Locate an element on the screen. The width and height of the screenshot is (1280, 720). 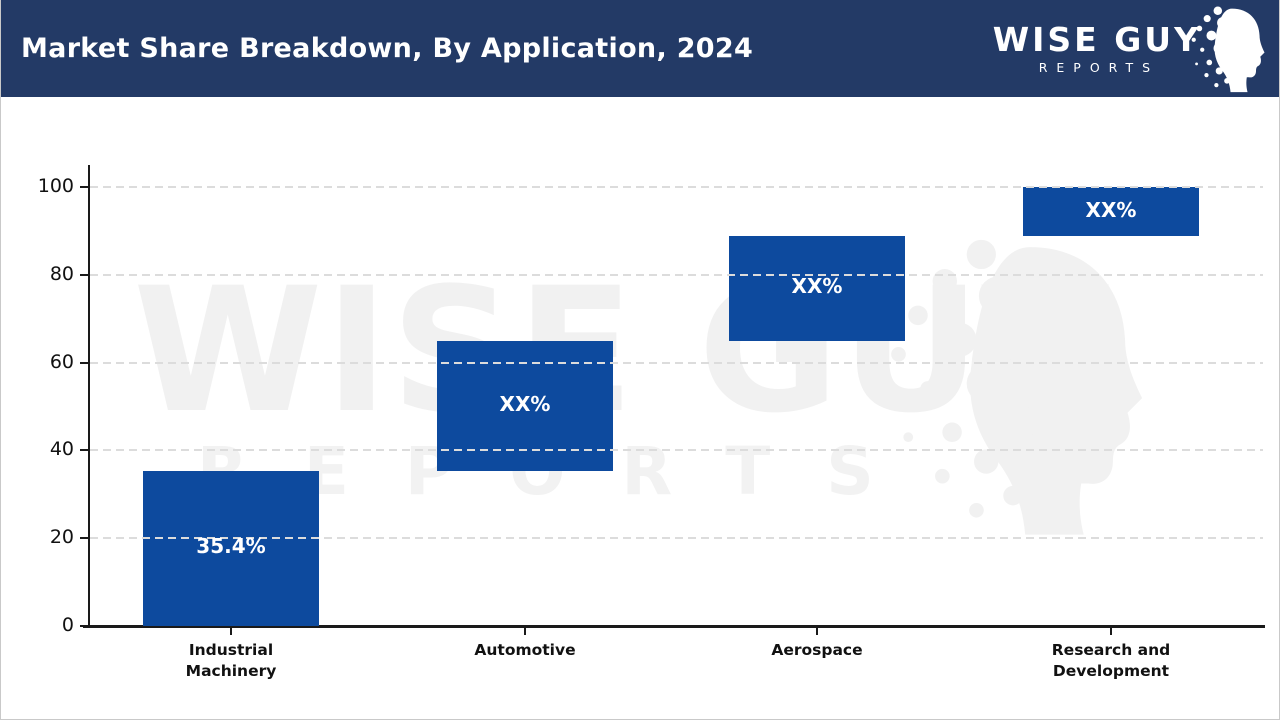
category-label: Automotive is located at coordinates (525, 650).